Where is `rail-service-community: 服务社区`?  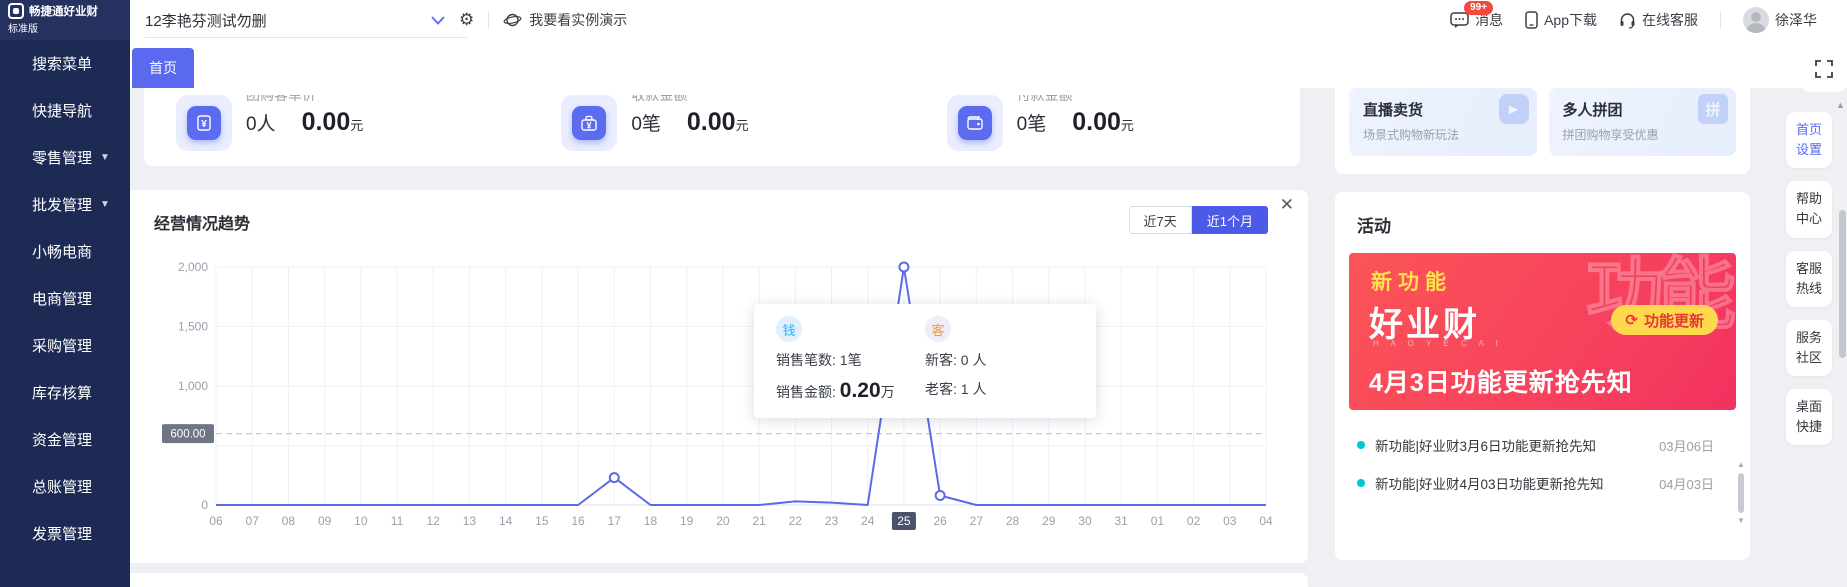
rail-service-community: 服务社区 is located at coordinates (1809, 348).